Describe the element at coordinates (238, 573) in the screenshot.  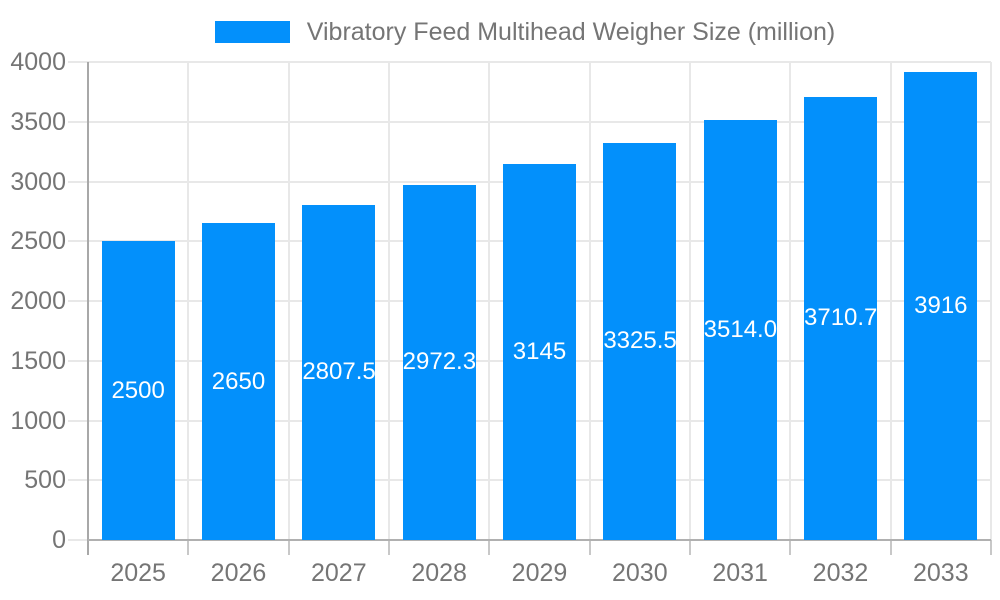
I see `x-tick-label: 2026` at that location.